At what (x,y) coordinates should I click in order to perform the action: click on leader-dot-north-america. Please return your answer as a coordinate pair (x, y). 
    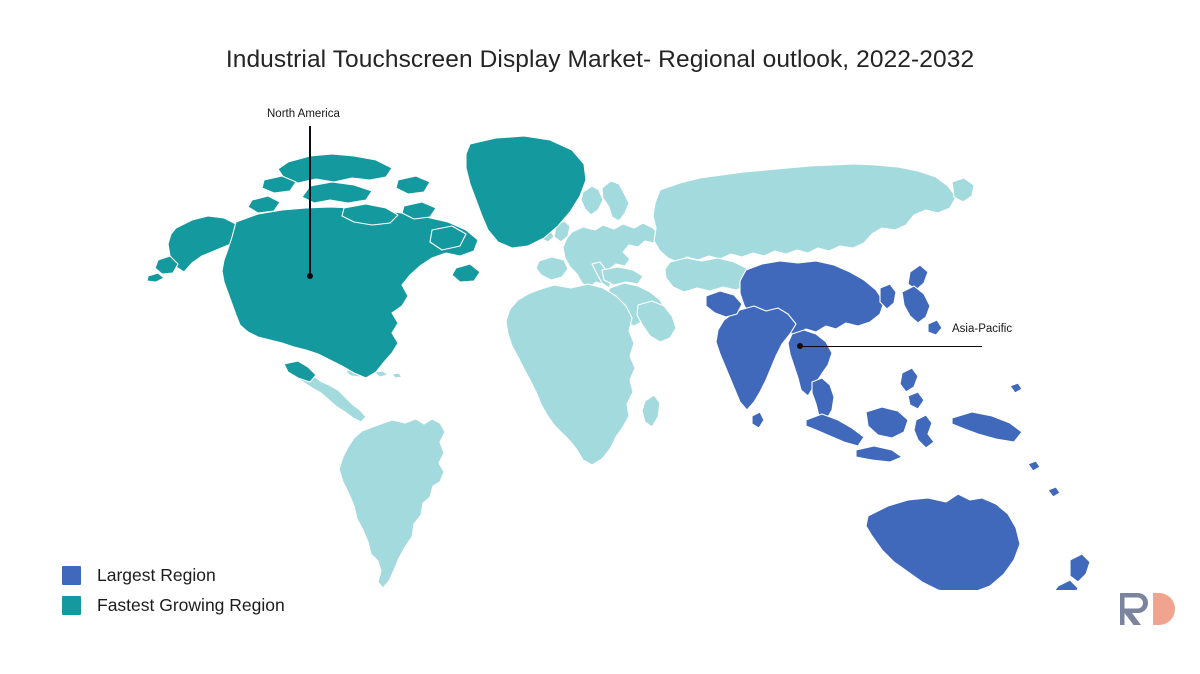
    Looking at the image, I should click on (309, 276).